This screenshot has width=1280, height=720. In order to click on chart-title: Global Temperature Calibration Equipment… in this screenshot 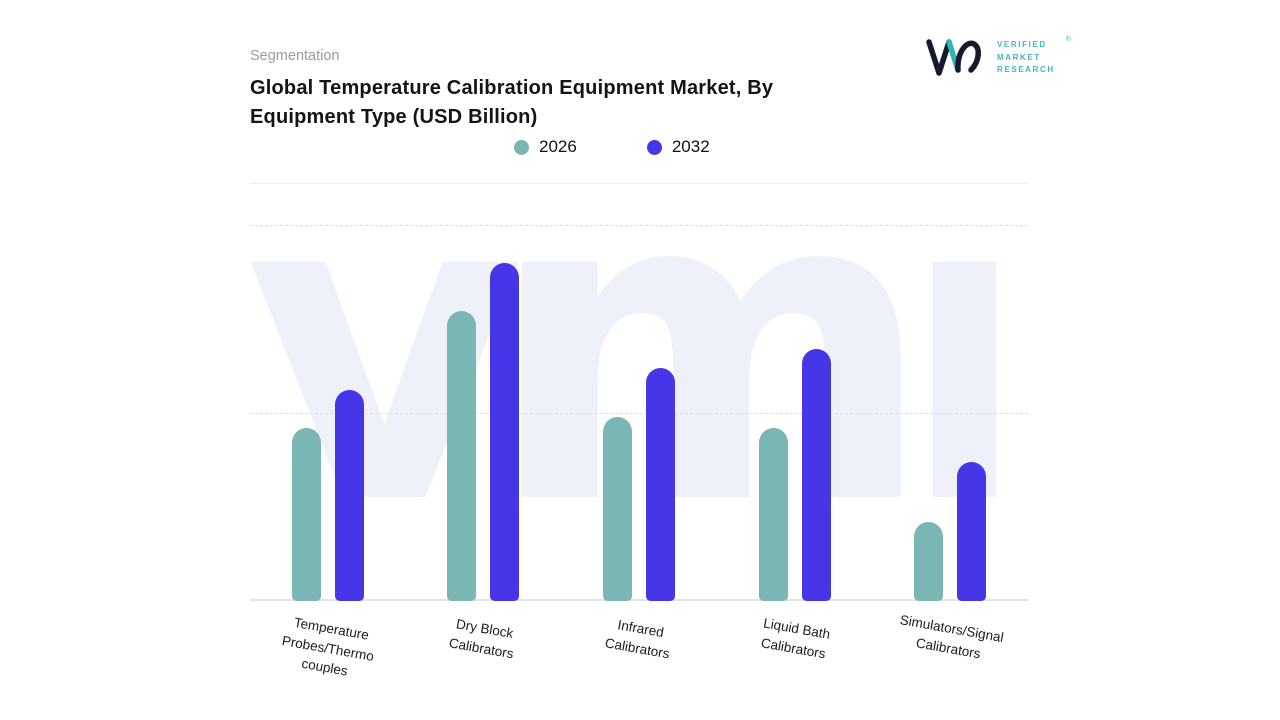, I will do `click(580, 103)`.